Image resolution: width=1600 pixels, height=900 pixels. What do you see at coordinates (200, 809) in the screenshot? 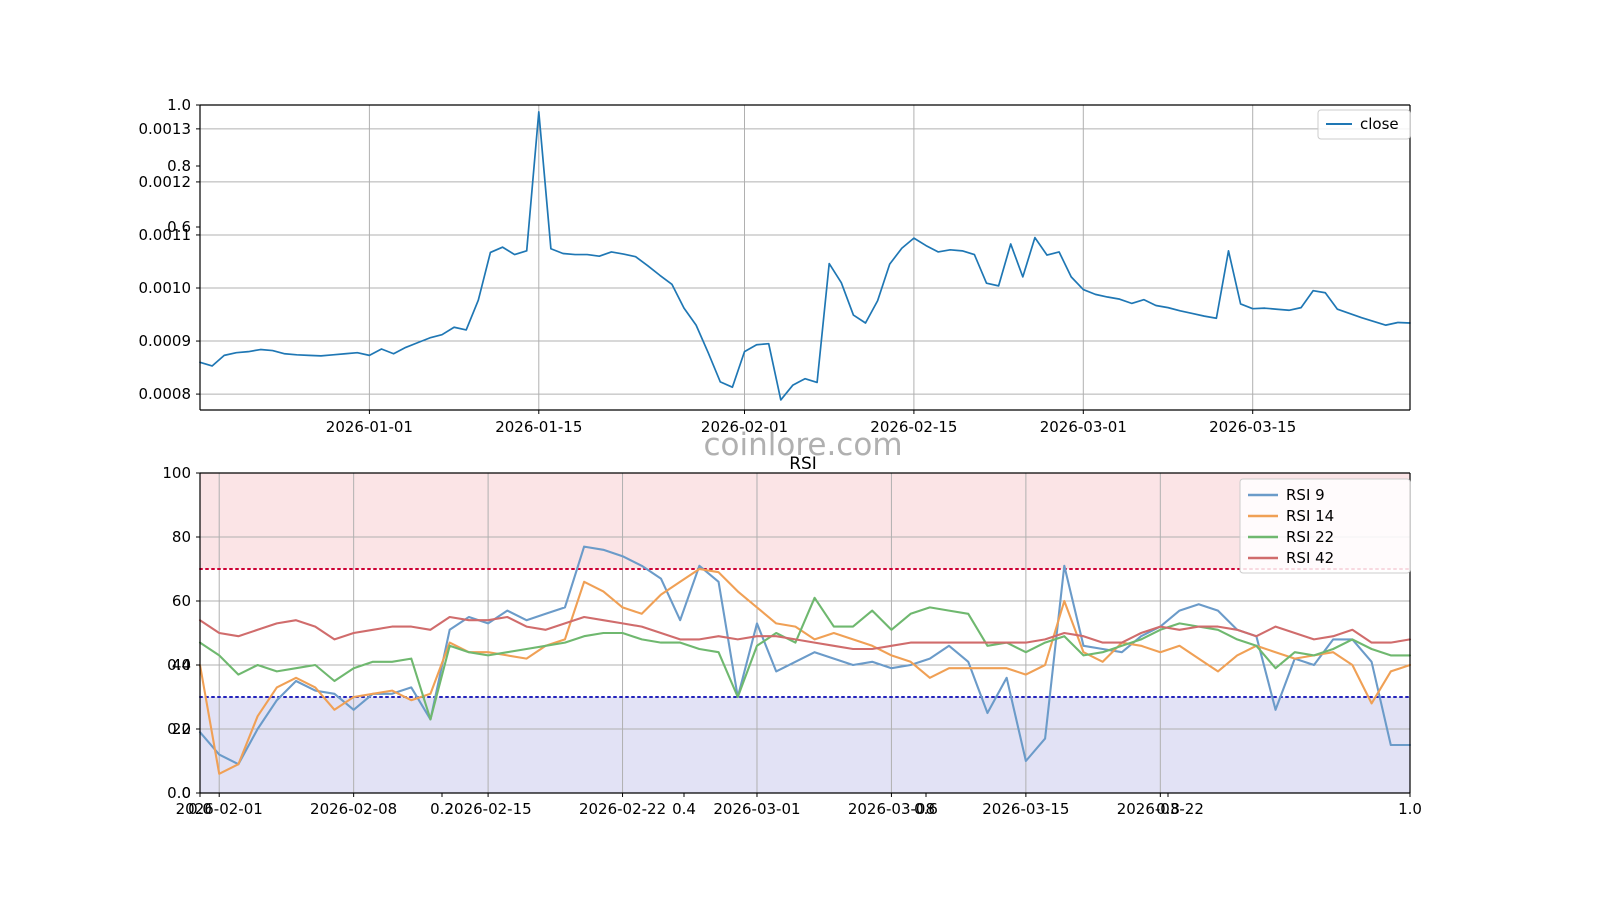
I see `x-tick-label-overlay: 0.0` at bounding box center [200, 809].